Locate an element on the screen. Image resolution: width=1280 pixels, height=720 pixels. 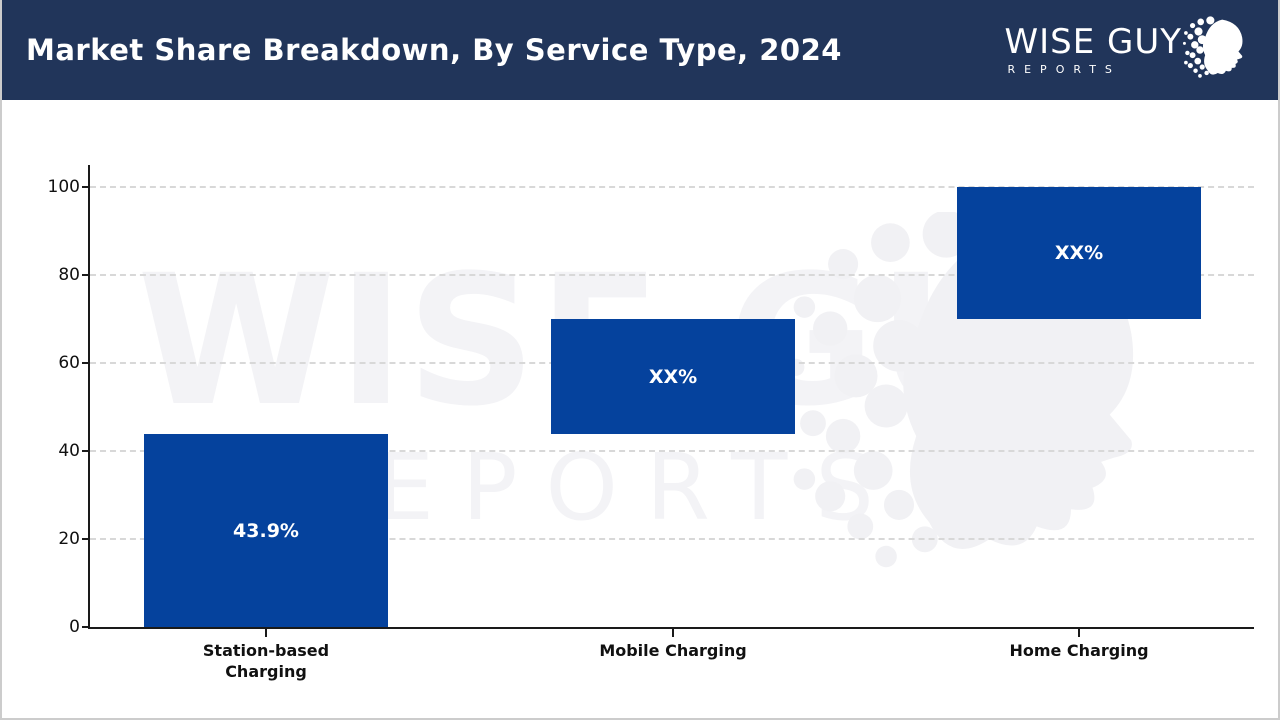
x-tickmark-home-charging is located at coordinates (1079, 633).